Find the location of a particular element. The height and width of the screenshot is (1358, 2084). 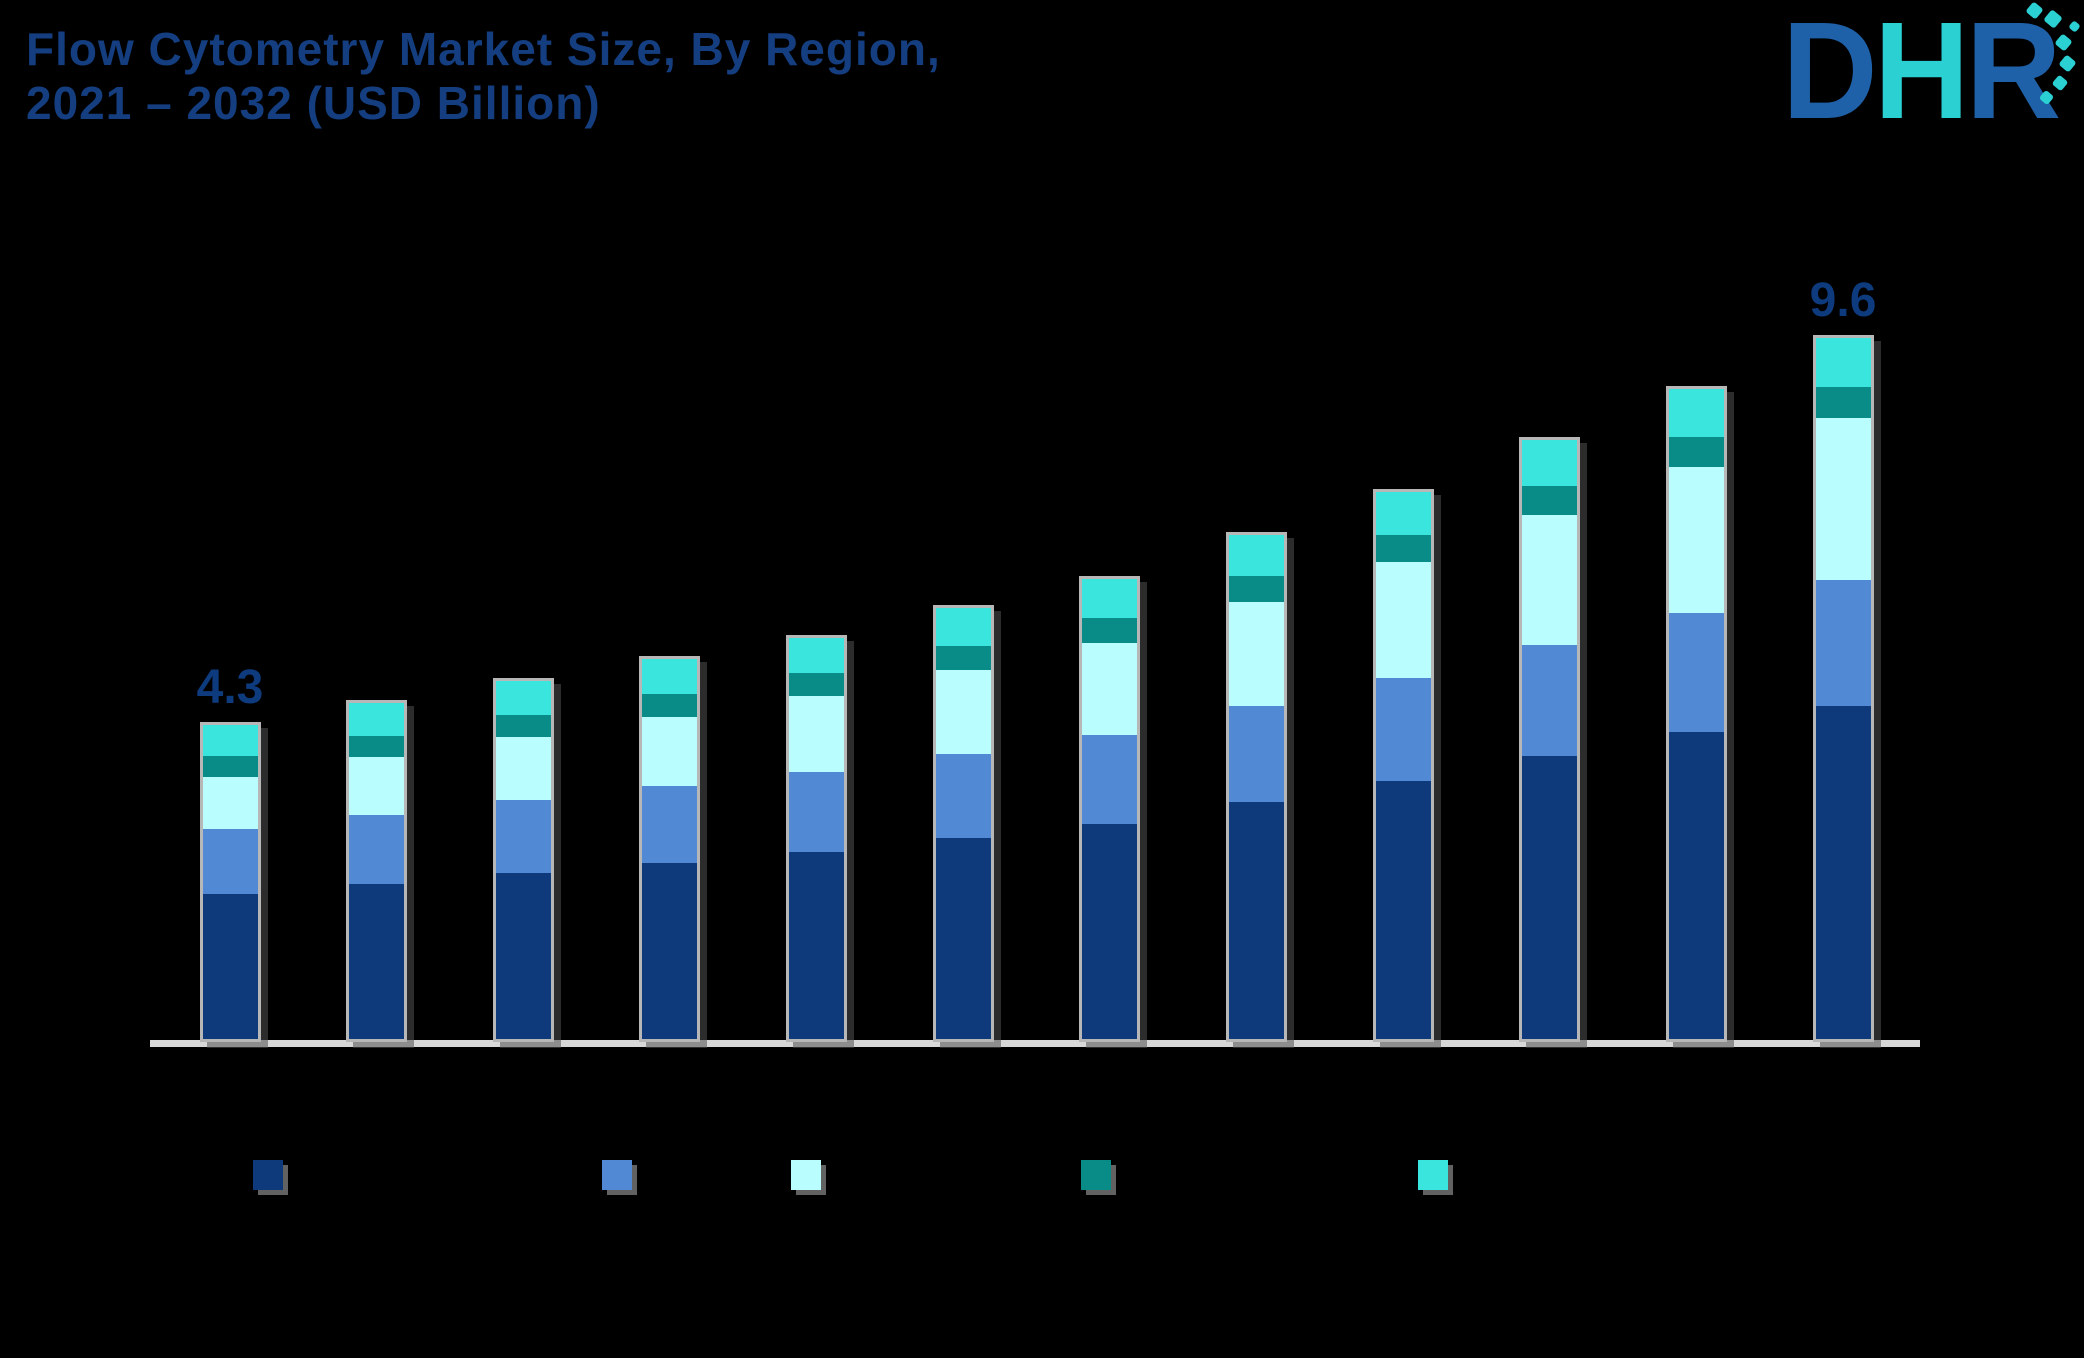

dhr-logo-letters: DHR is located at coordinates (1926, 71).